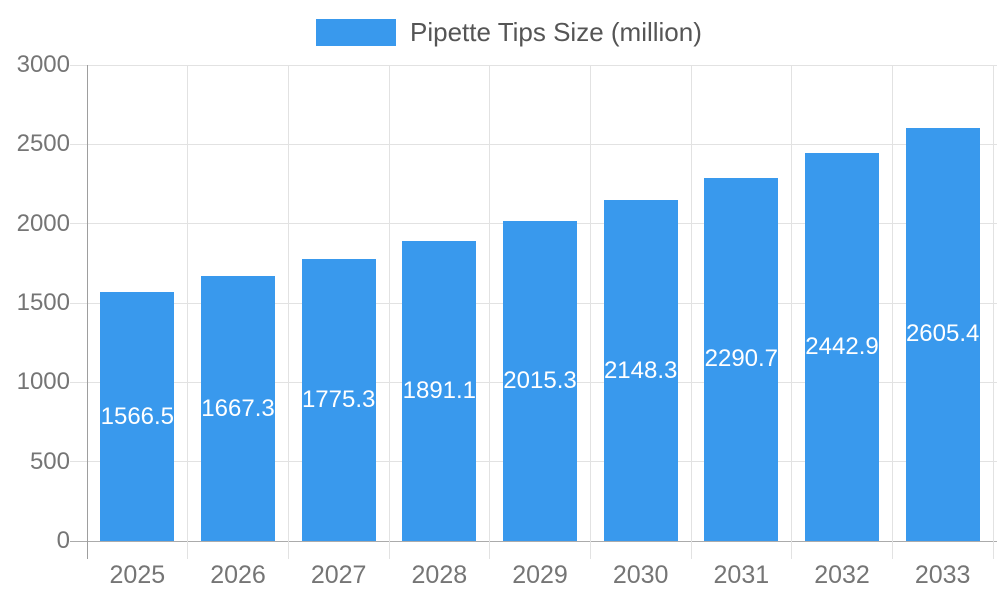  I want to click on x-axis-tick-label: 2033, so click(942, 575).